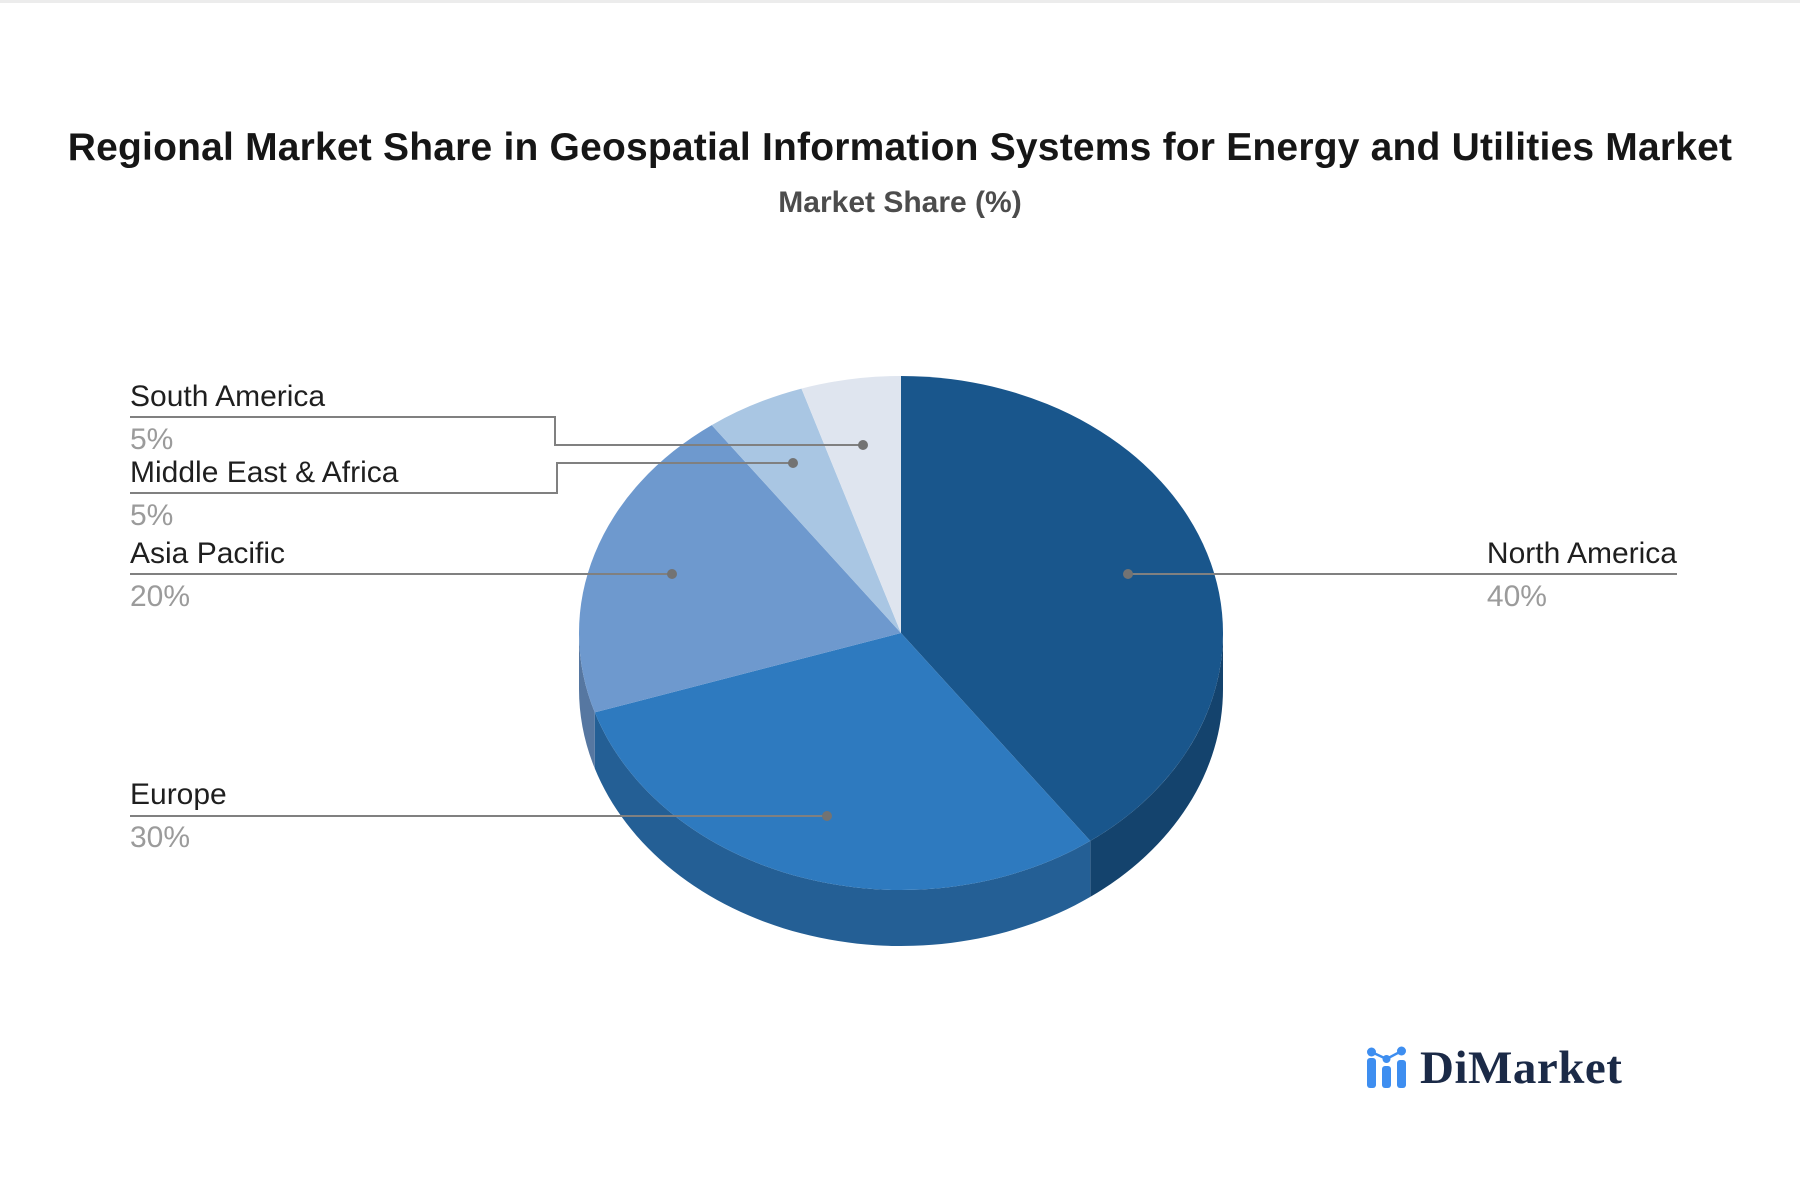  Describe the element at coordinates (900, 1) in the screenshot. I see `top-edge-divider` at that location.